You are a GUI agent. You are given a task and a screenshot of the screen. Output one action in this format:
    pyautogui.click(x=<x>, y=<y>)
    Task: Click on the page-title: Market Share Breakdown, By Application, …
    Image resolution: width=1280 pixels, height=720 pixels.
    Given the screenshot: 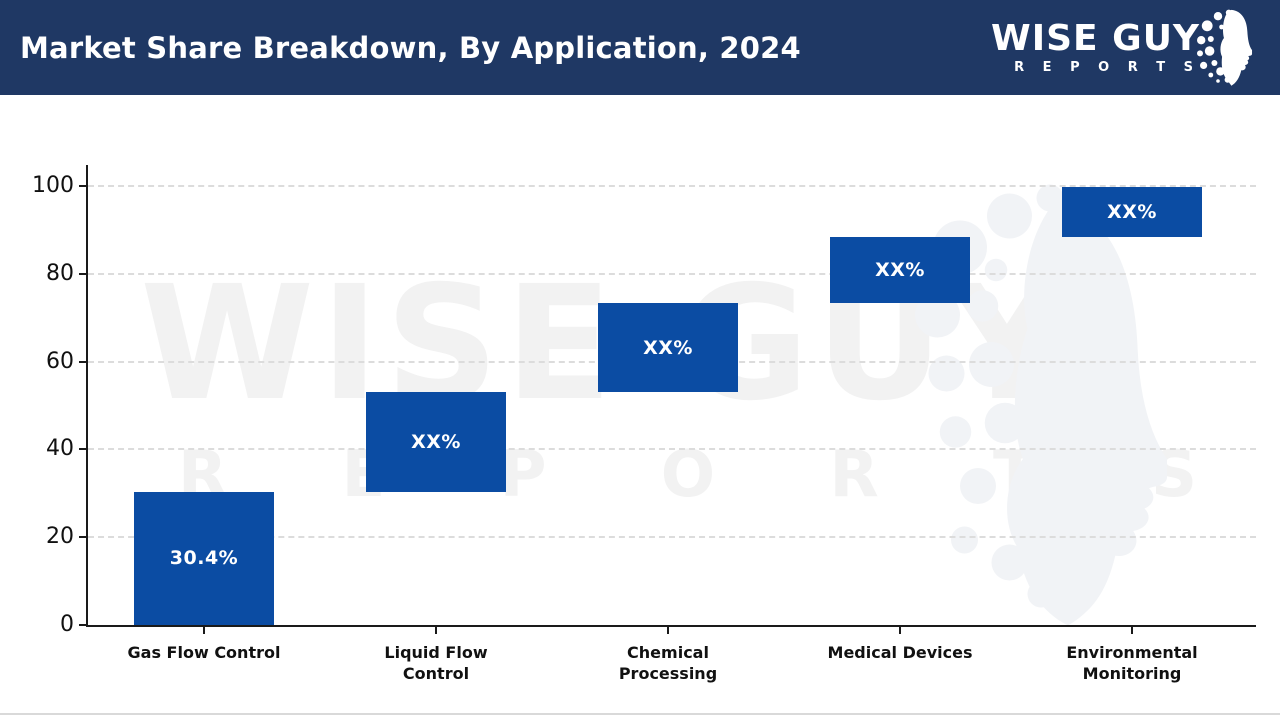 What is the action you would take?
    pyautogui.click(x=410, y=47)
    